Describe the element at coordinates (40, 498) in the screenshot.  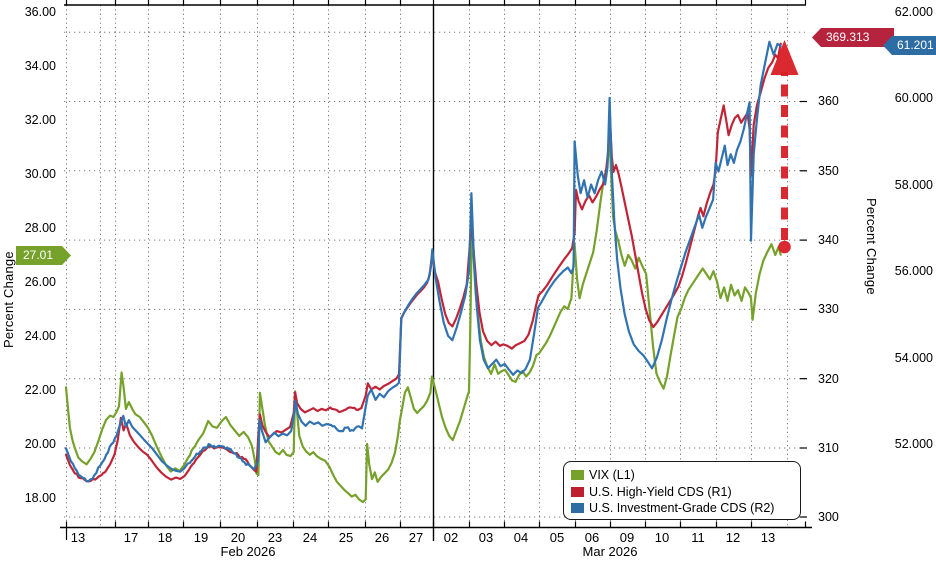
I see `y-axis-left-tick: 18.00` at that location.